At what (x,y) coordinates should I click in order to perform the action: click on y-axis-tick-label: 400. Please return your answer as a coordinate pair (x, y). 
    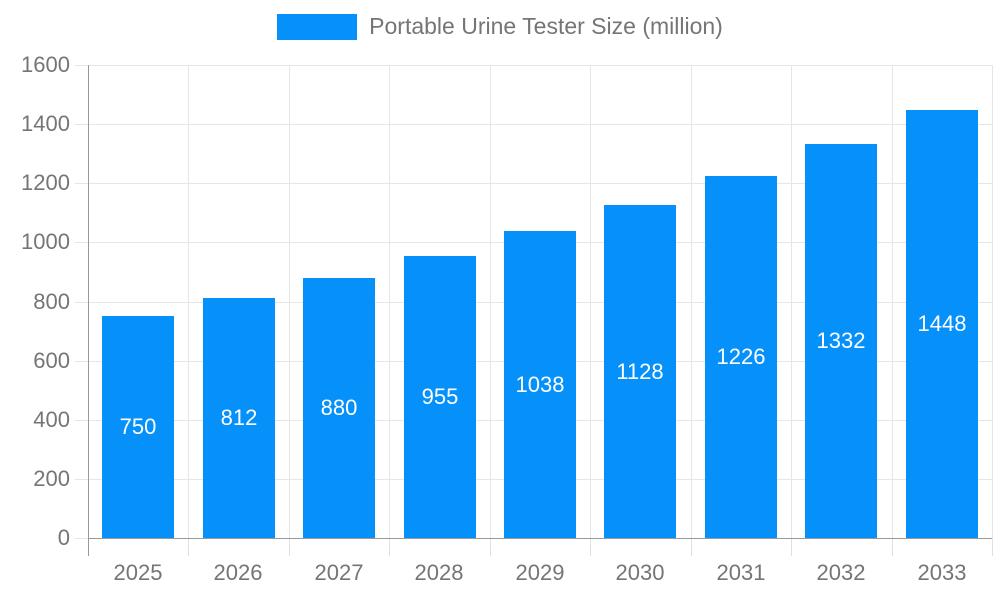
    Looking at the image, I should click on (51, 419).